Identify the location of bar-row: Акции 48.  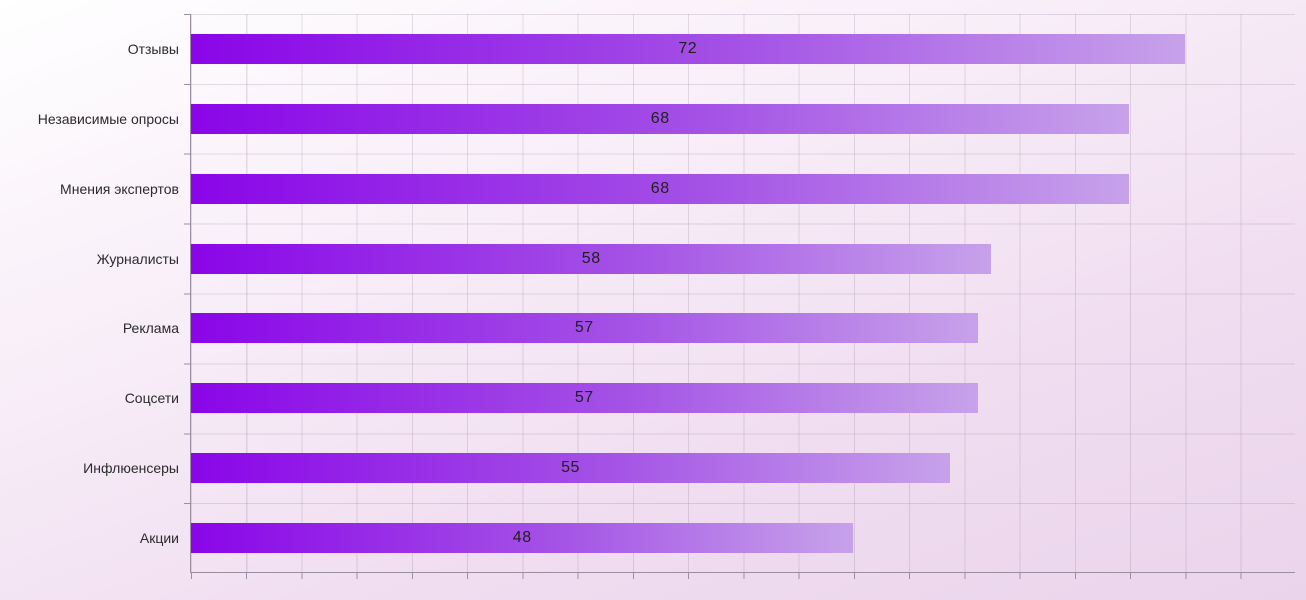
(717, 538).